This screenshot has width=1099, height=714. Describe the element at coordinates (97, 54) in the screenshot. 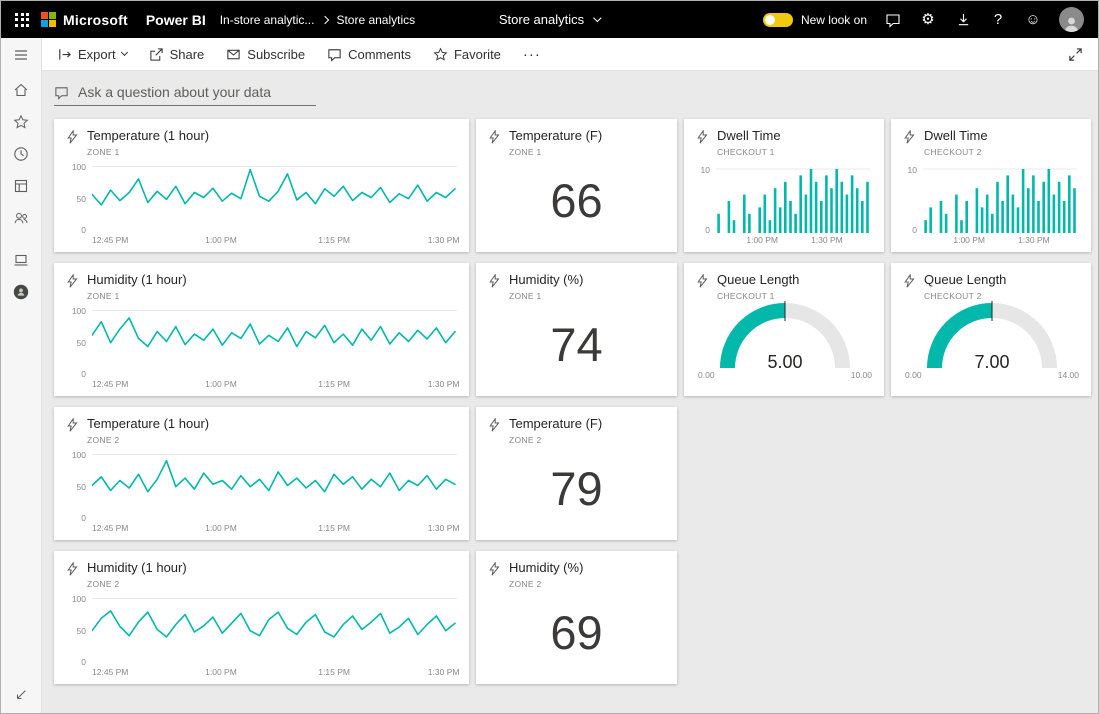

I see `export-label: Export` at that location.